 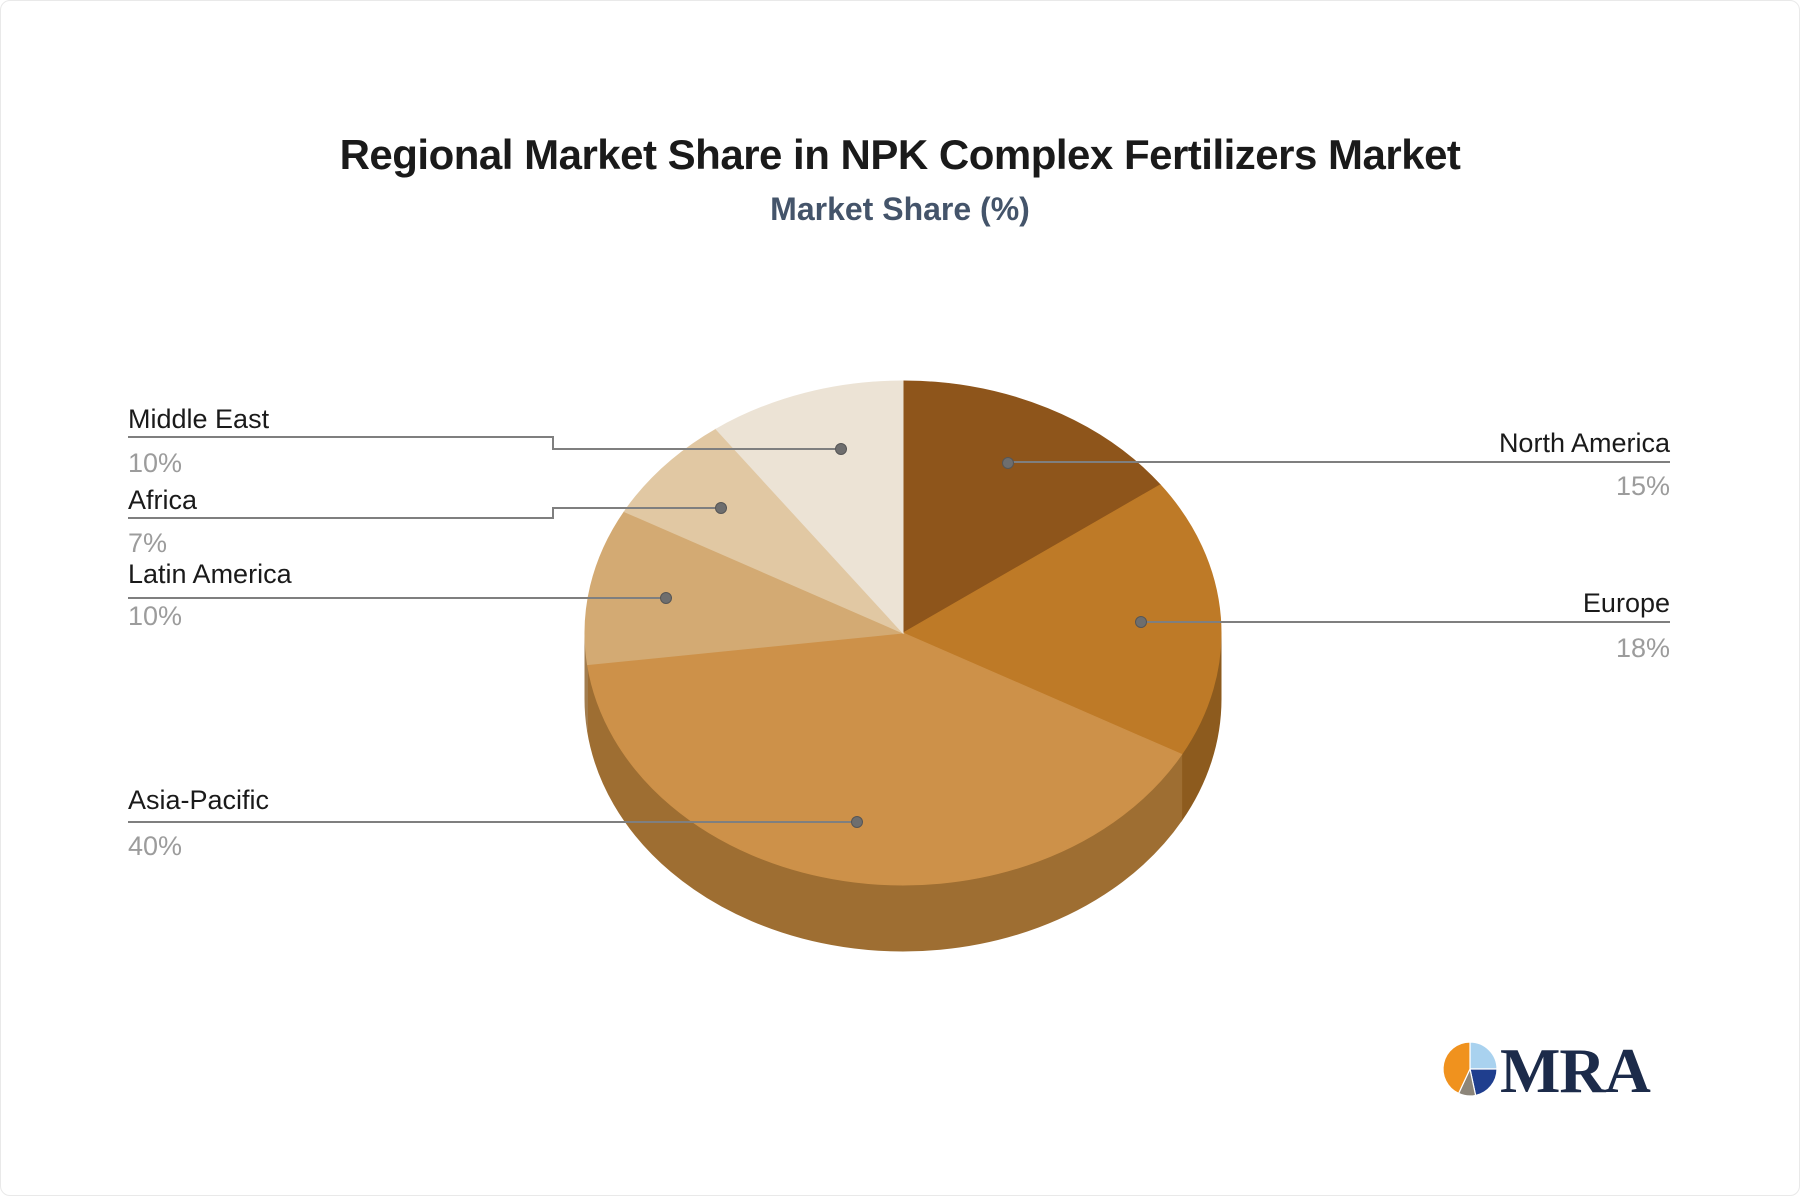 What do you see at coordinates (841, 449) in the screenshot?
I see `leader-dot-middle-east` at bounding box center [841, 449].